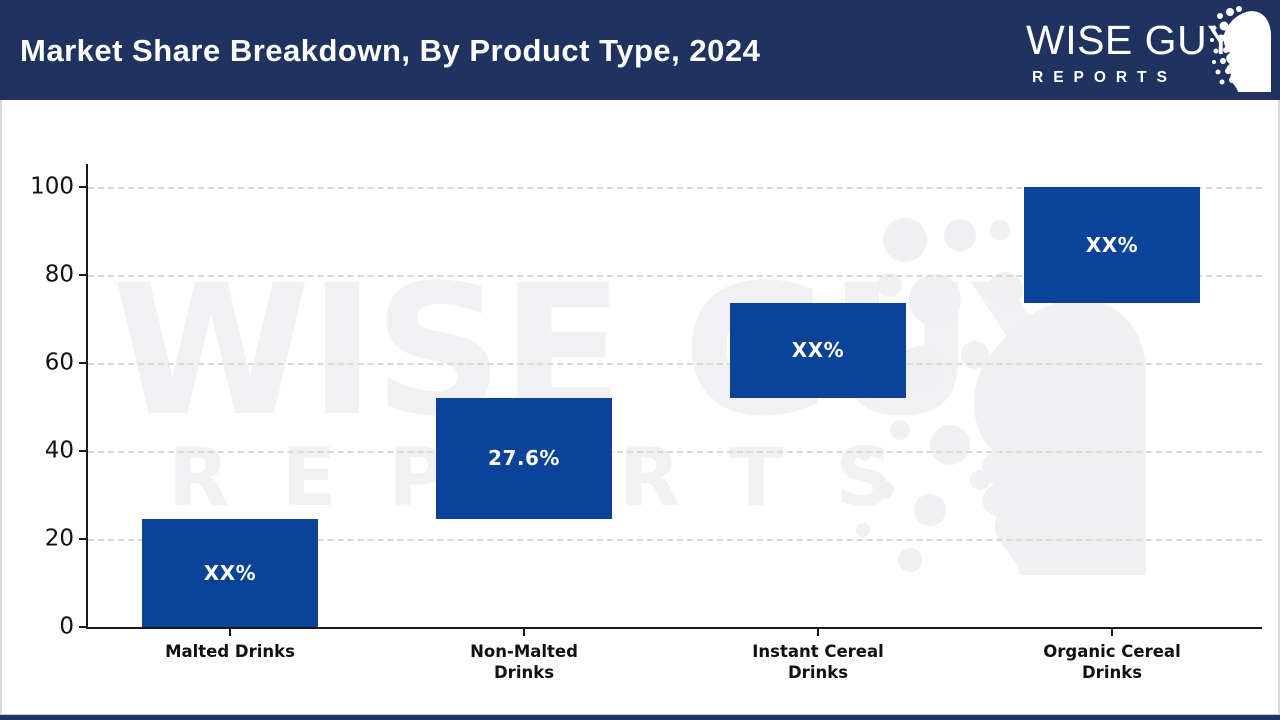 The height and width of the screenshot is (720, 1280). What do you see at coordinates (818, 662) in the screenshot?
I see `x-axis-category-label: Instant Cereal Drinks` at bounding box center [818, 662].